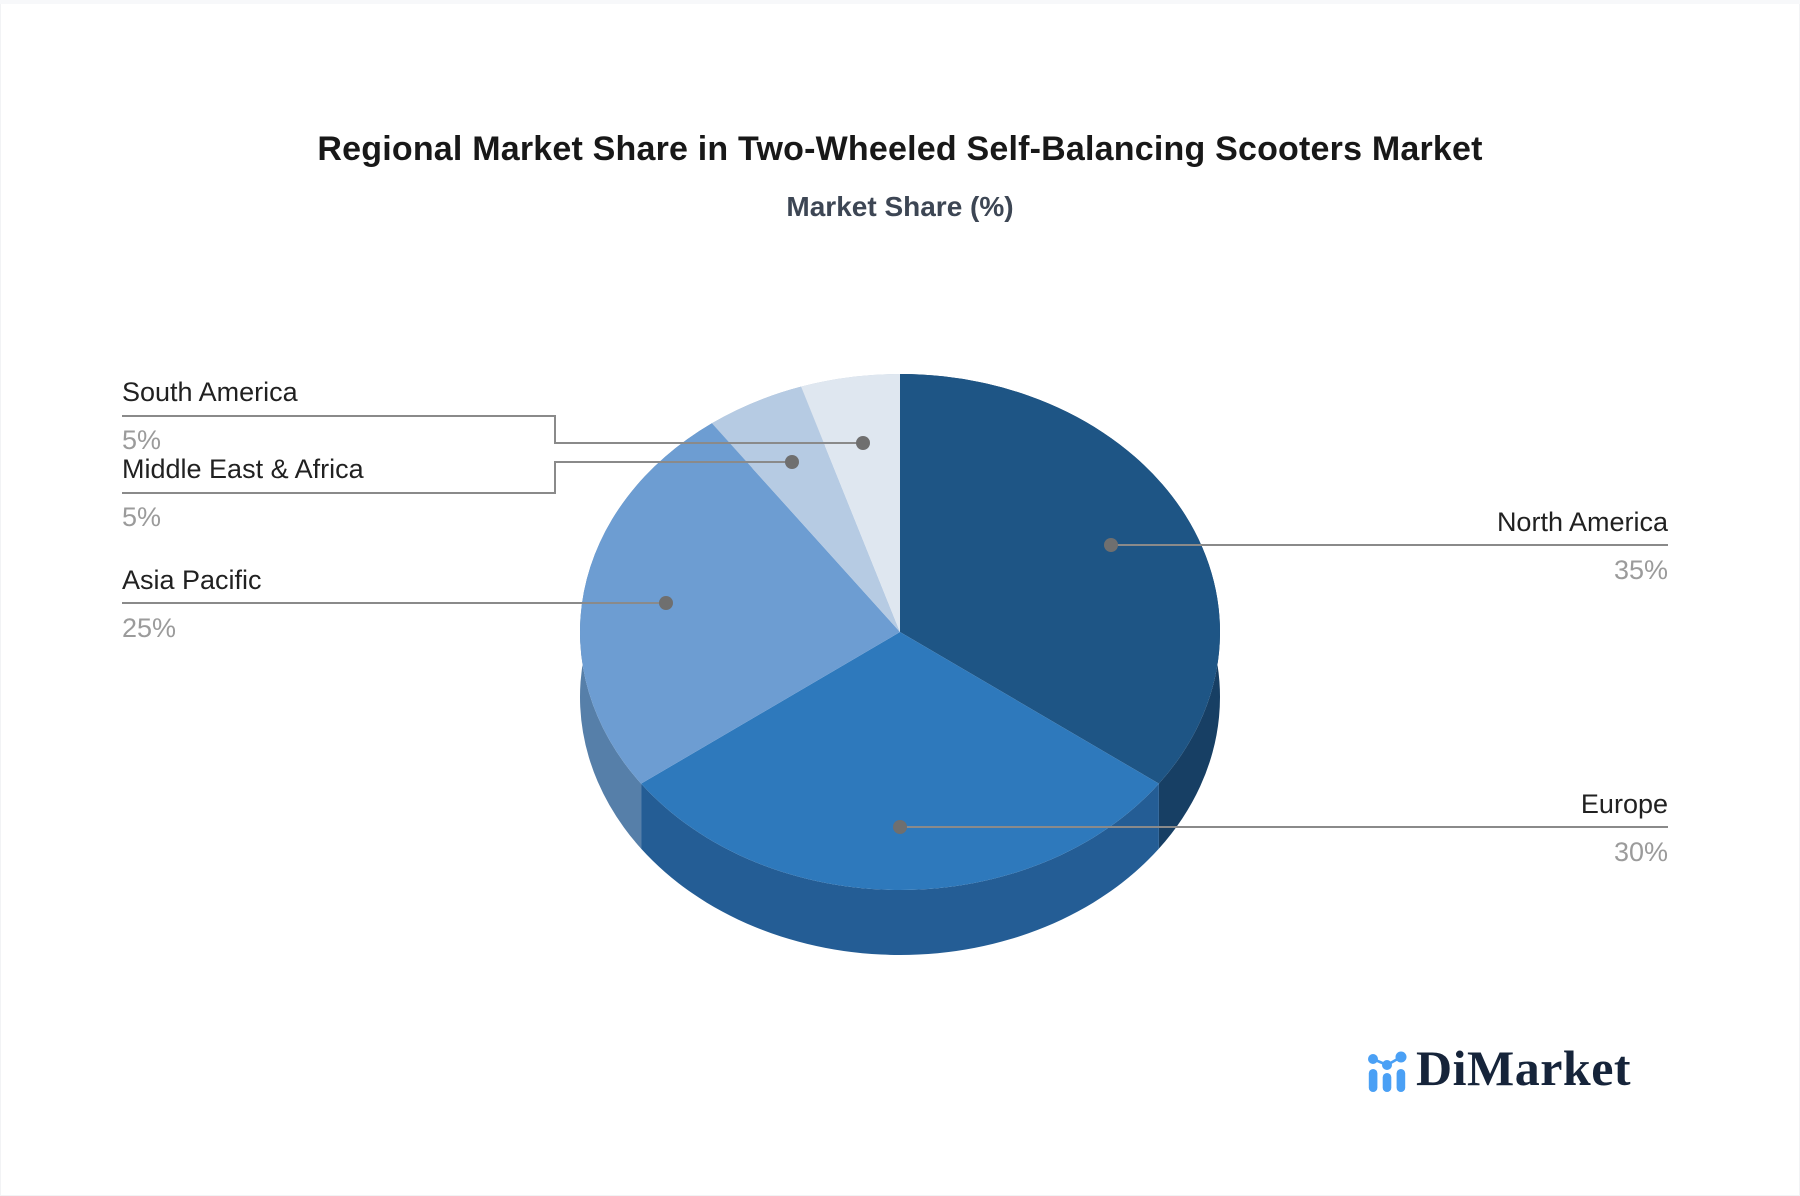 The width and height of the screenshot is (1800, 1196). What do you see at coordinates (1060, 579) in the screenshot?
I see `pie-slice-north-america` at bounding box center [1060, 579].